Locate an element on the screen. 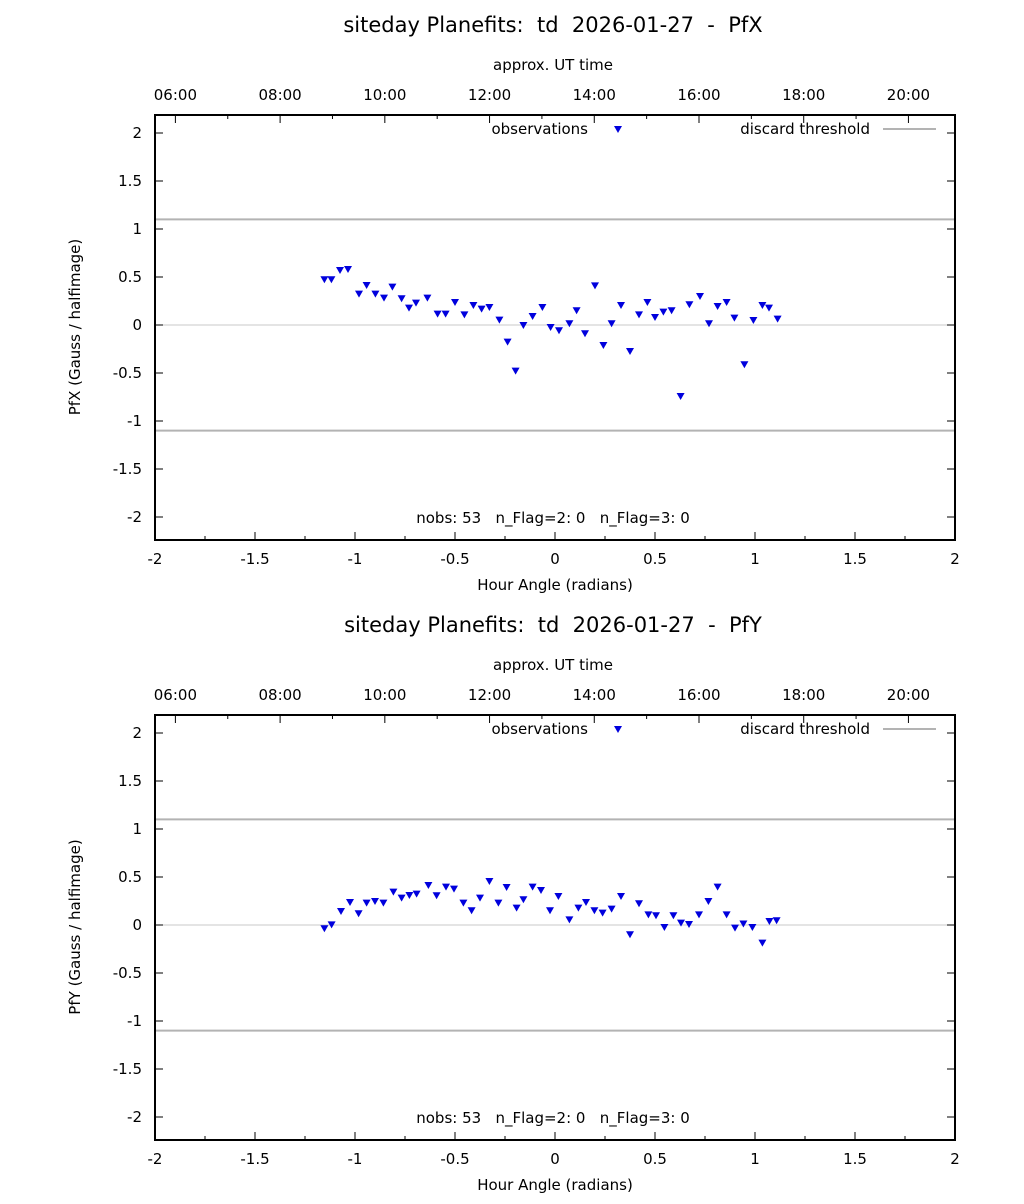 The width and height of the screenshot is (1024, 1204). x-axis-tick-label: -1 is located at coordinates (355, 1159).